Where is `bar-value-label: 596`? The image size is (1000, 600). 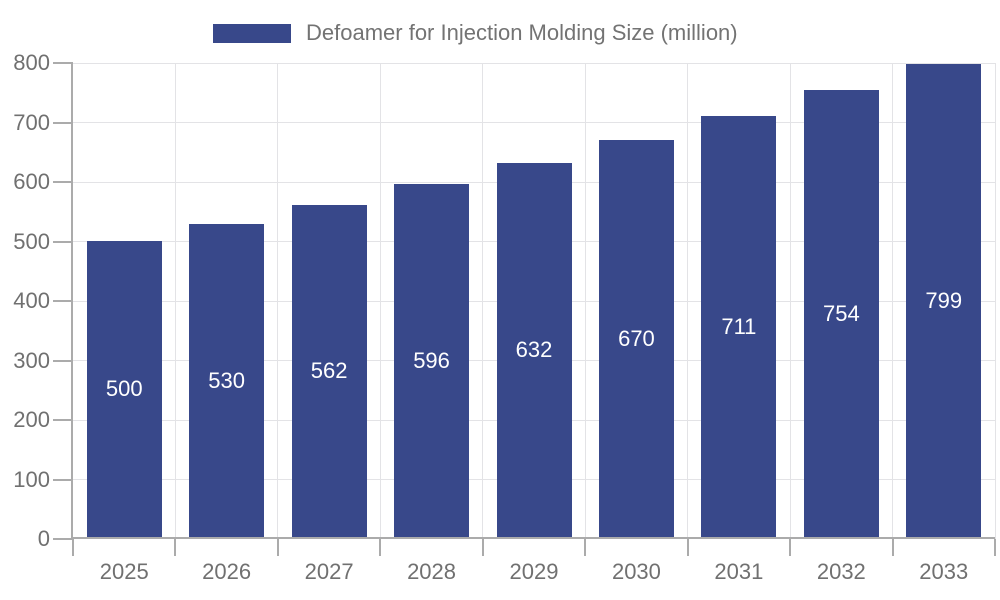
bar-value-label: 596 is located at coordinates (431, 360).